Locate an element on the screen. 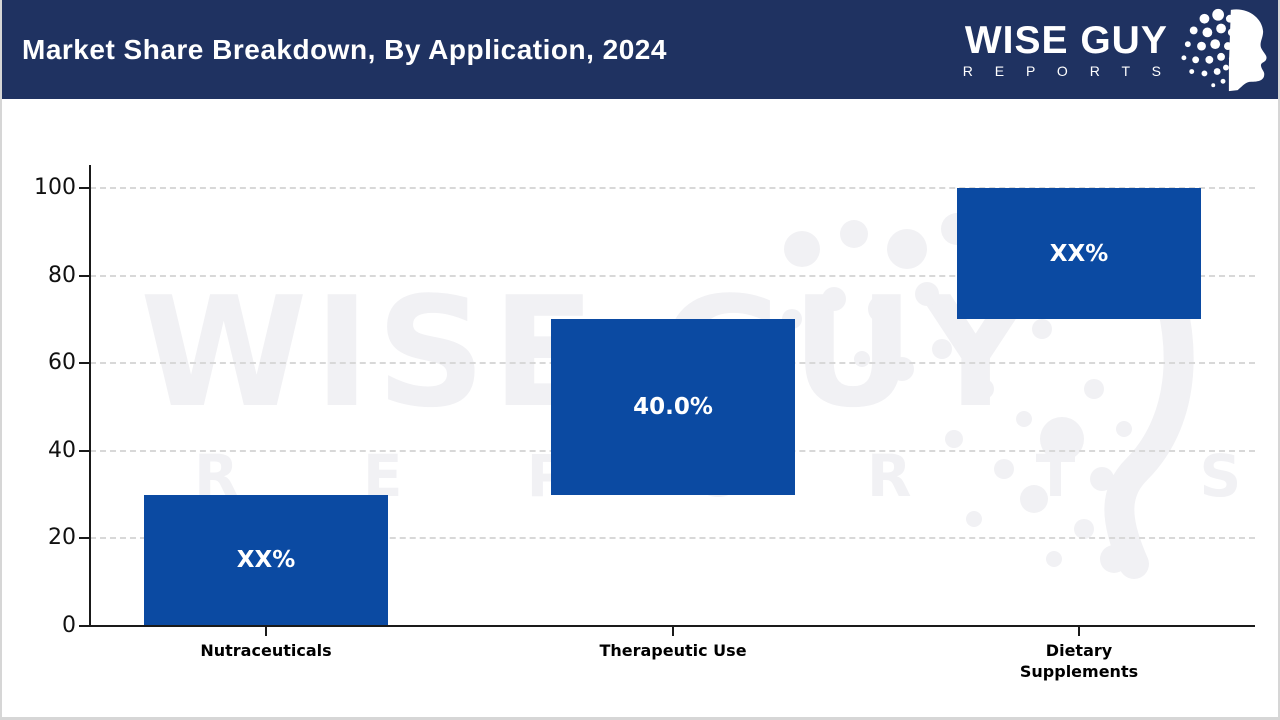  x-category-label: Nutraceuticals is located at coordinates (266, 650).